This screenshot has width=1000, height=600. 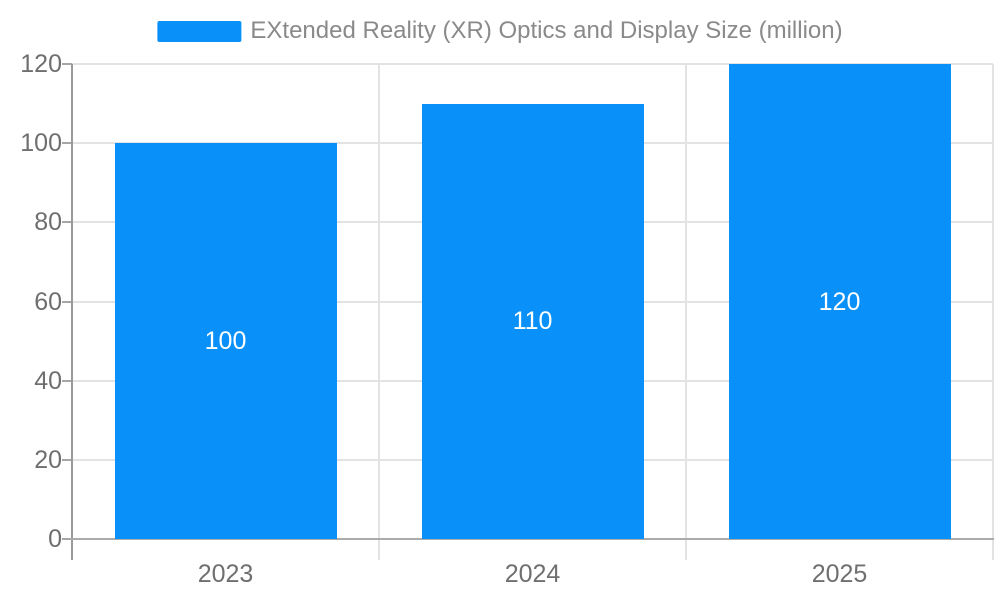 I want to click on y-gridline, so click(x=532, y=64).